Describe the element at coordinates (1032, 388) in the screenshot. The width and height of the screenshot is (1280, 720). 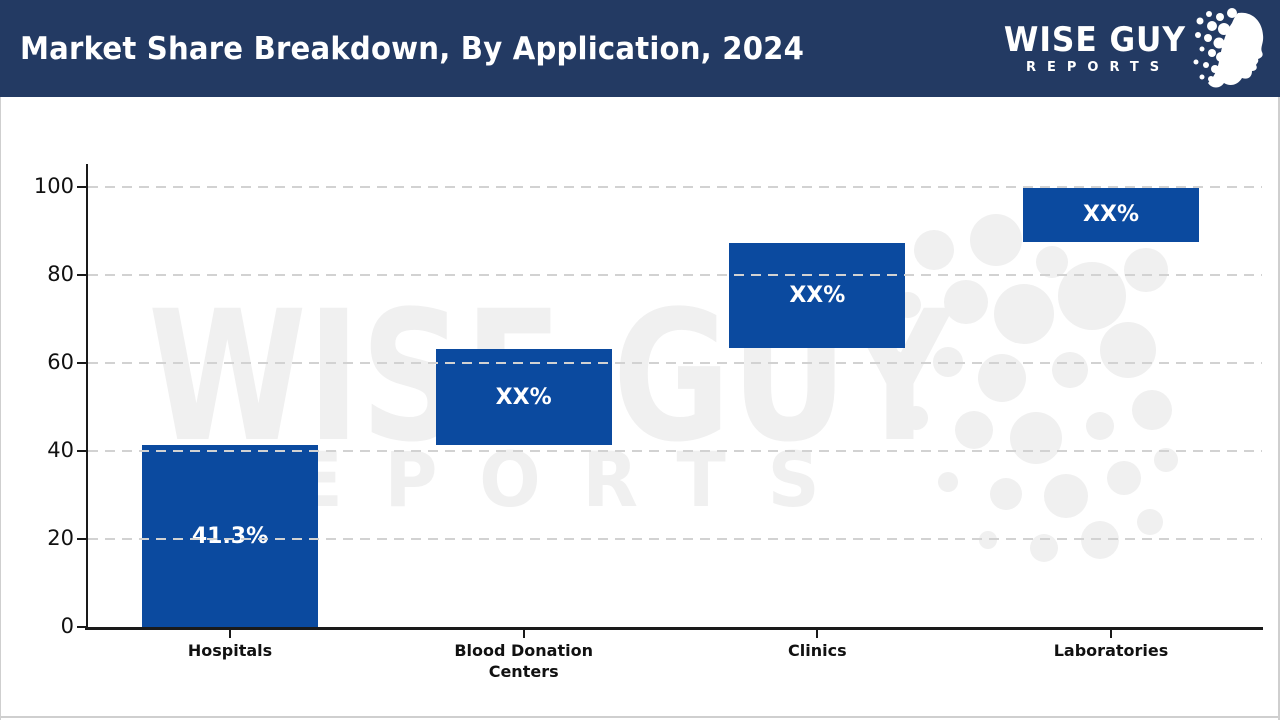
I see `watermark-head-dots` at that location.